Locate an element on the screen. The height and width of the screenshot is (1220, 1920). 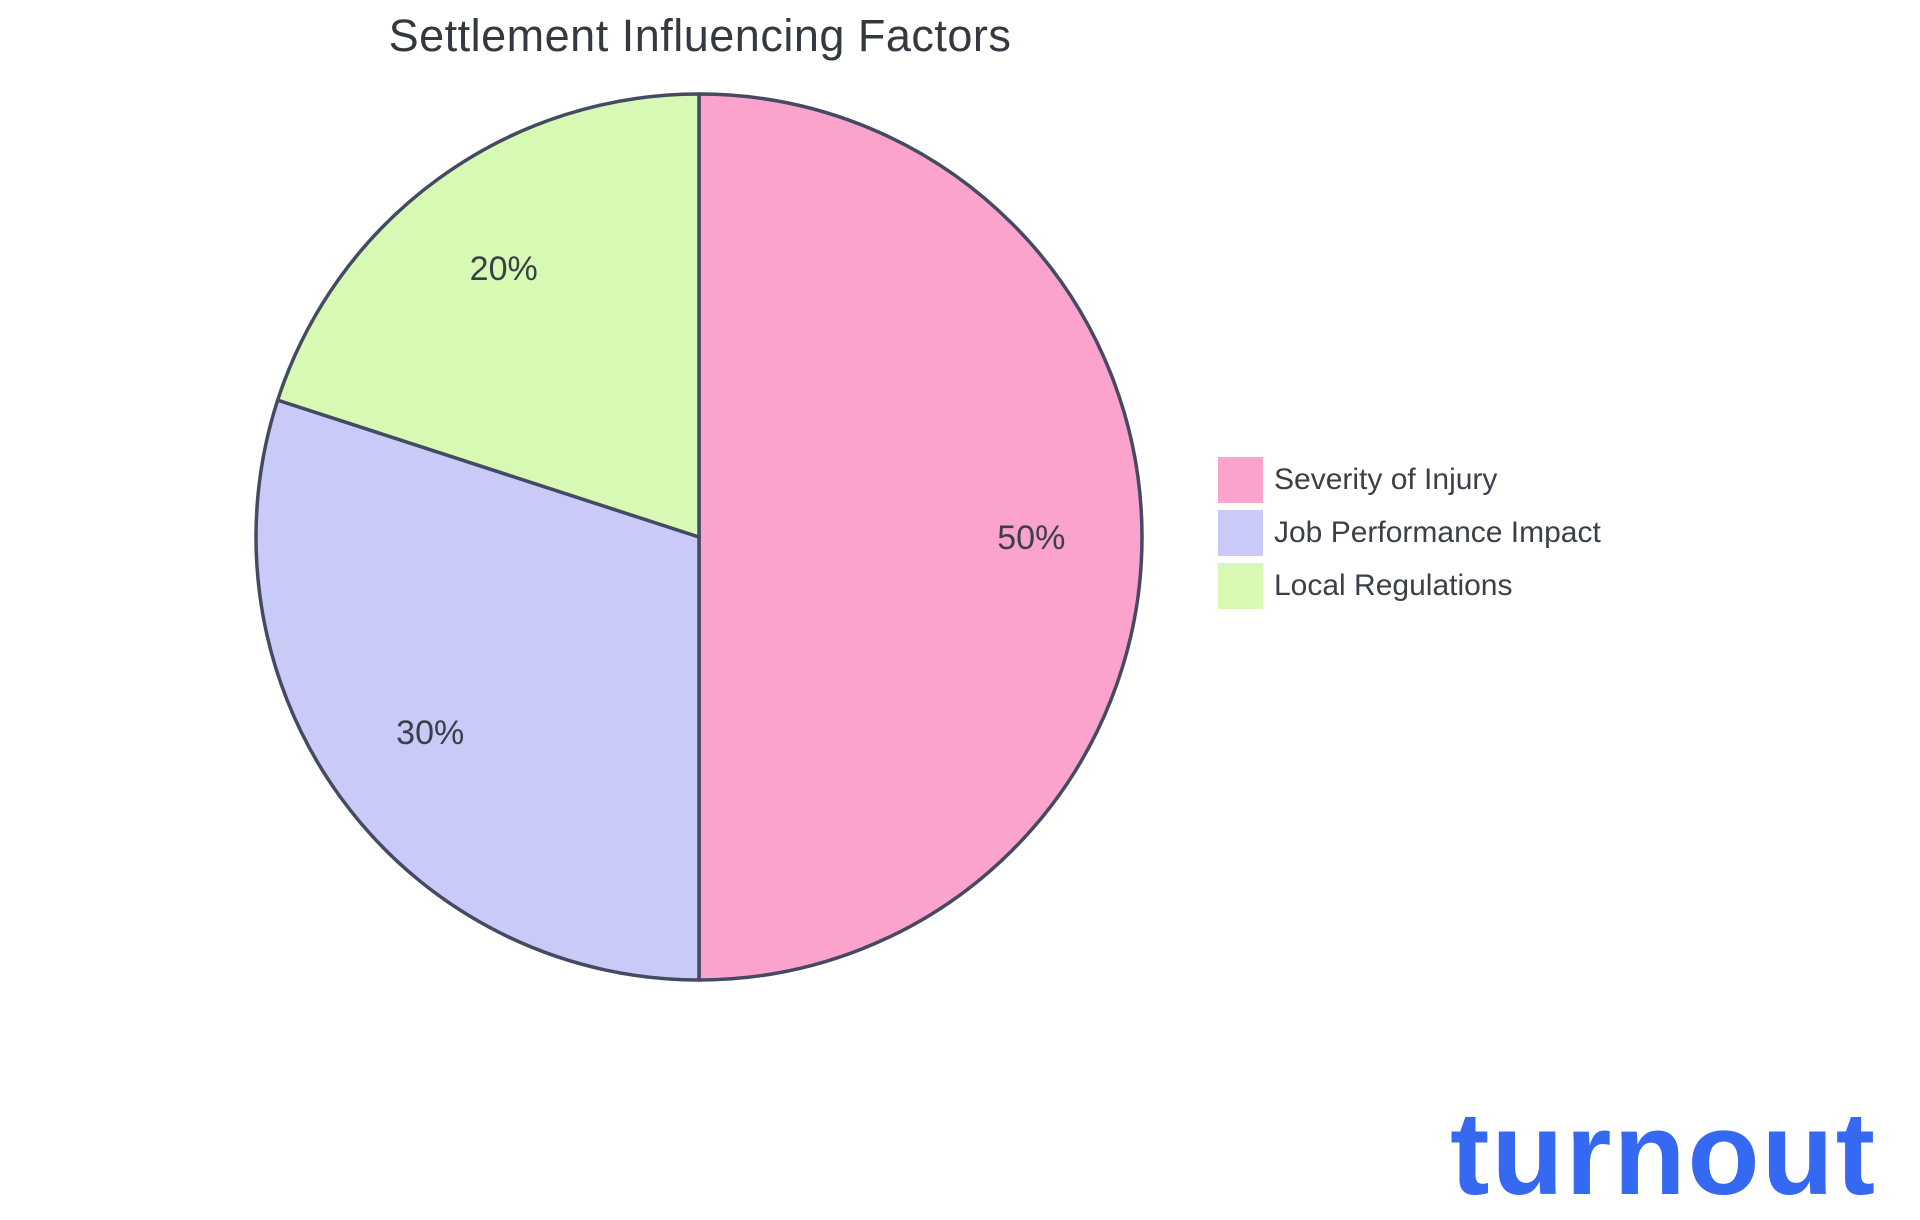
legend-swatch-local-regulations is located at coordinates (1240, 586).